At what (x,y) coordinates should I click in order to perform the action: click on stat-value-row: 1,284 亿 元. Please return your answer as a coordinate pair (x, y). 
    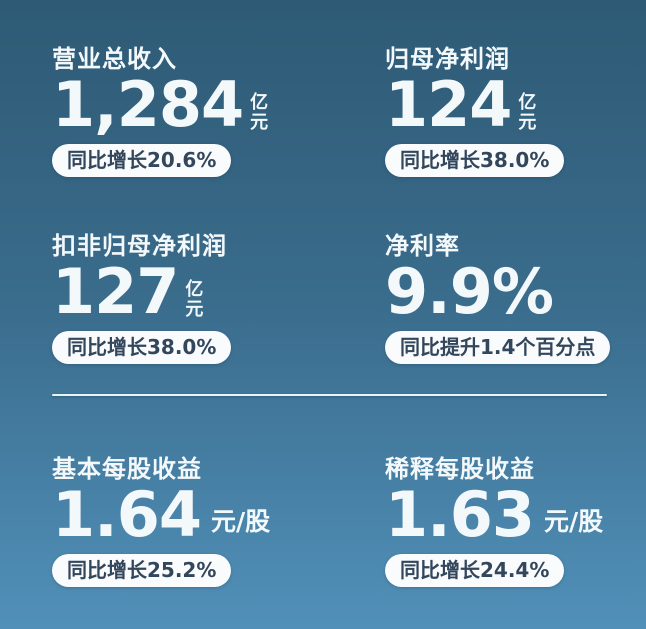
    Looking at the image, I should click on (212, 104).